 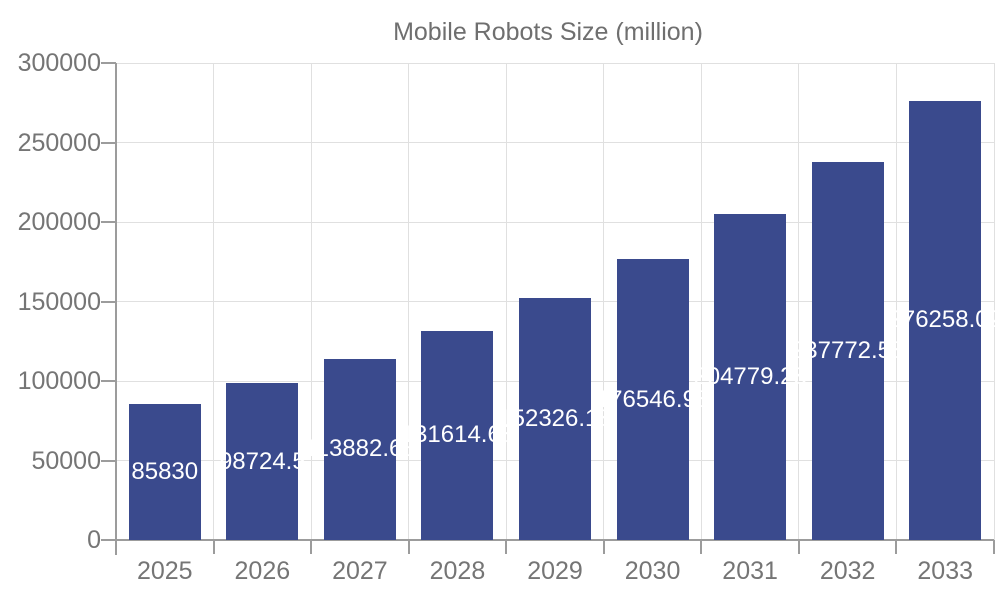 What do you see at coordinates (652, 571) in the screenshot?
I see `x-axis-tick-label: 2030` at bounding box center [652, 571].